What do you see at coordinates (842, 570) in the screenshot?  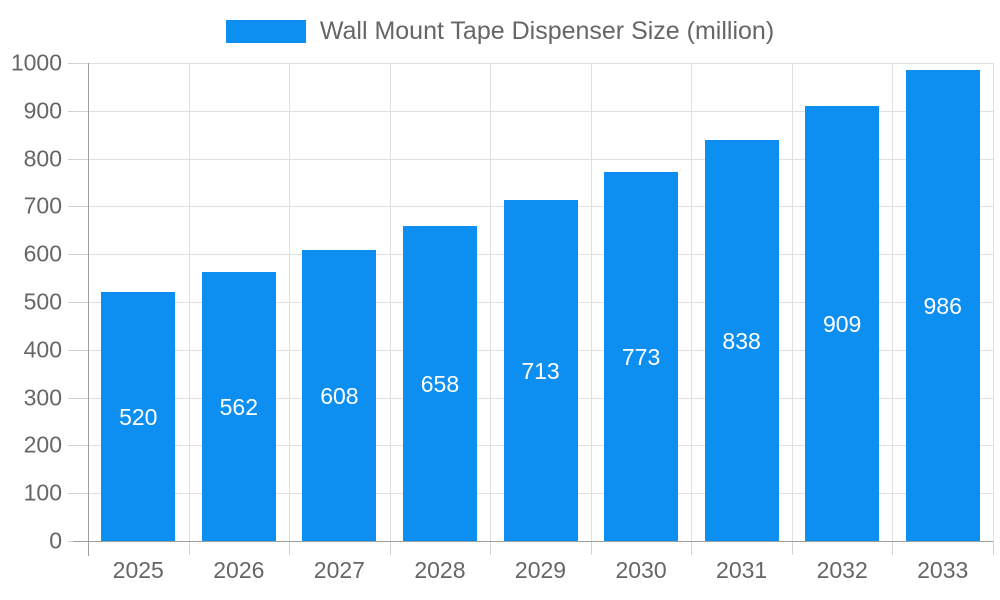 I see `x-axis-tick-label: 2032` at bounding box center [842, 570].